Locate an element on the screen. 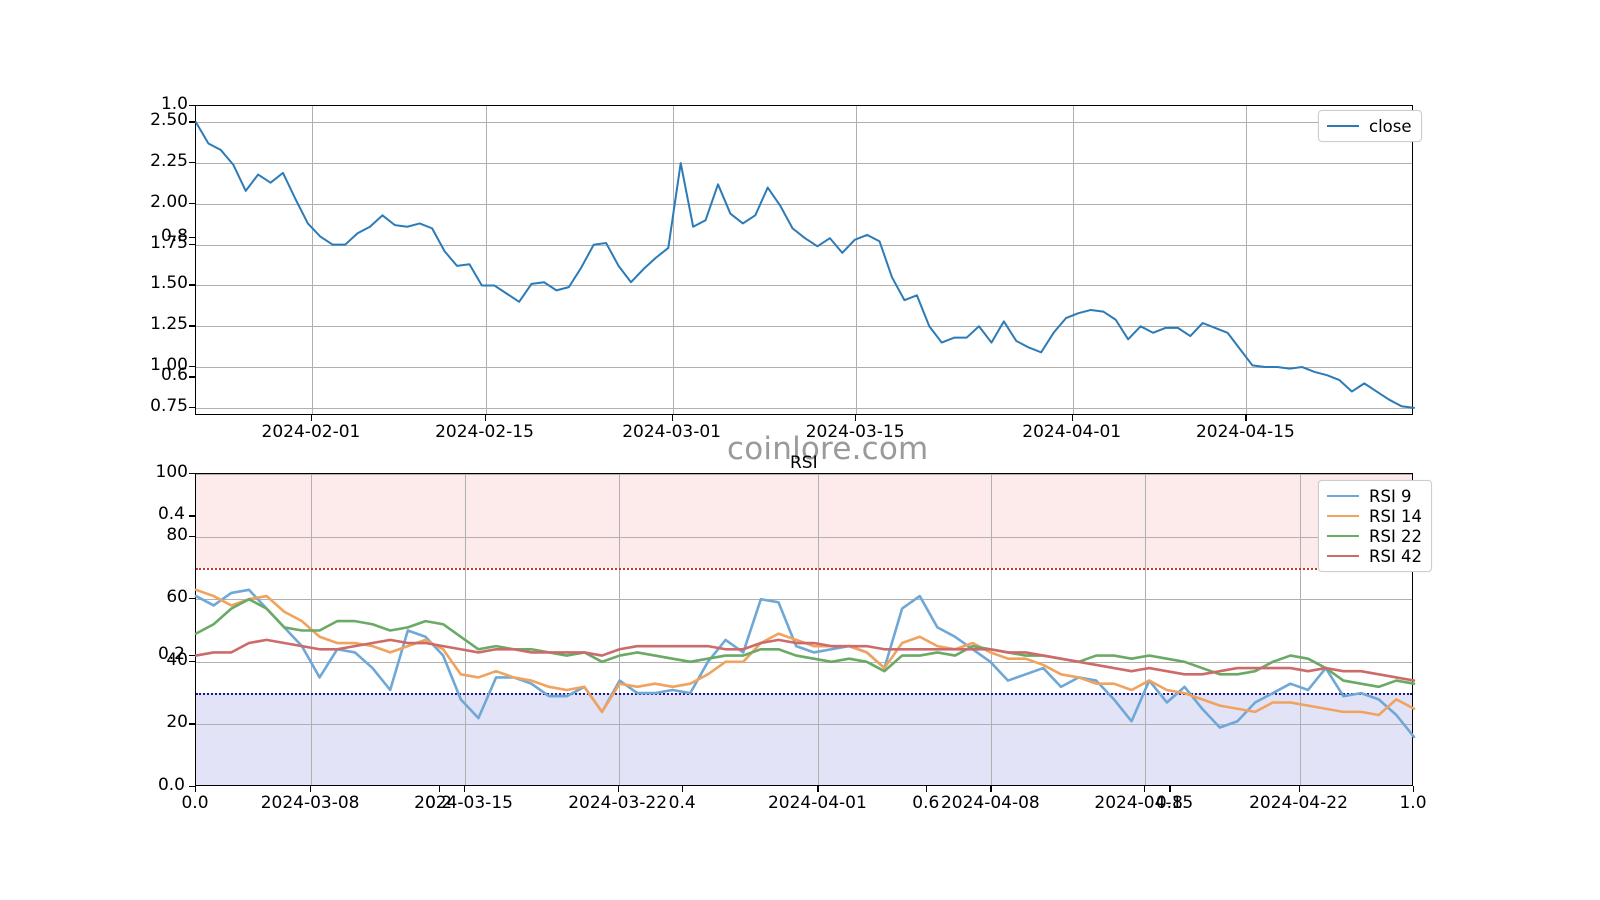  rsi-secondary-x-tick-label: 0.2 is located at coordinates (439, 803).